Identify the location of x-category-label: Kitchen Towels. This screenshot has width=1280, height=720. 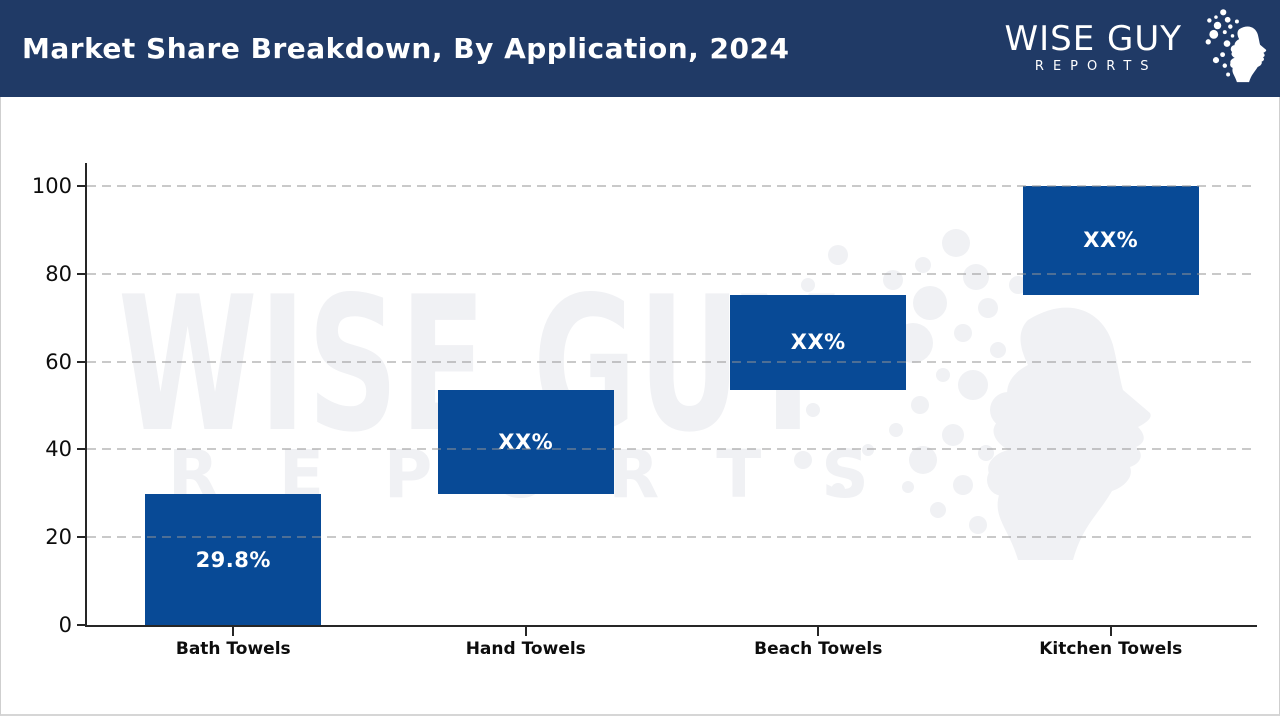
(1111, 649).